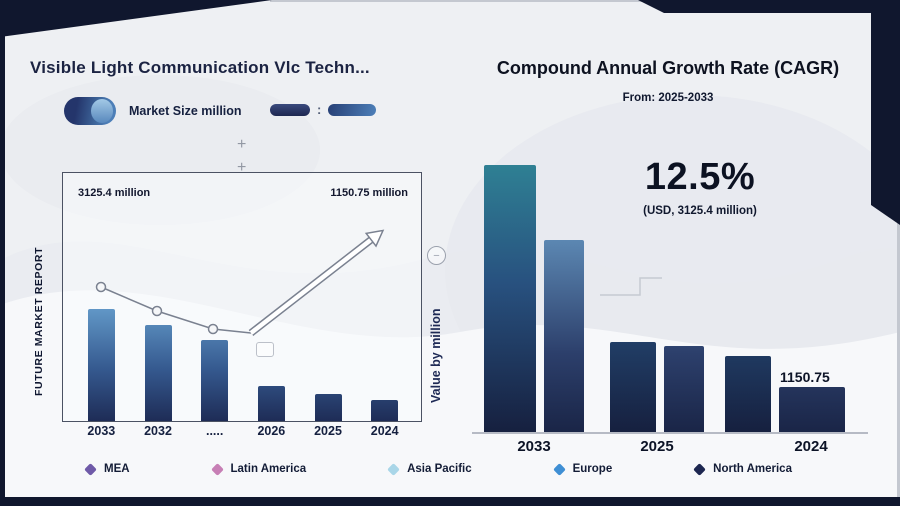 The image size is (900, 506). Describe the element at coordinates (101, 431) in the screenshot. I see `left-x-label: 2033` at that location.